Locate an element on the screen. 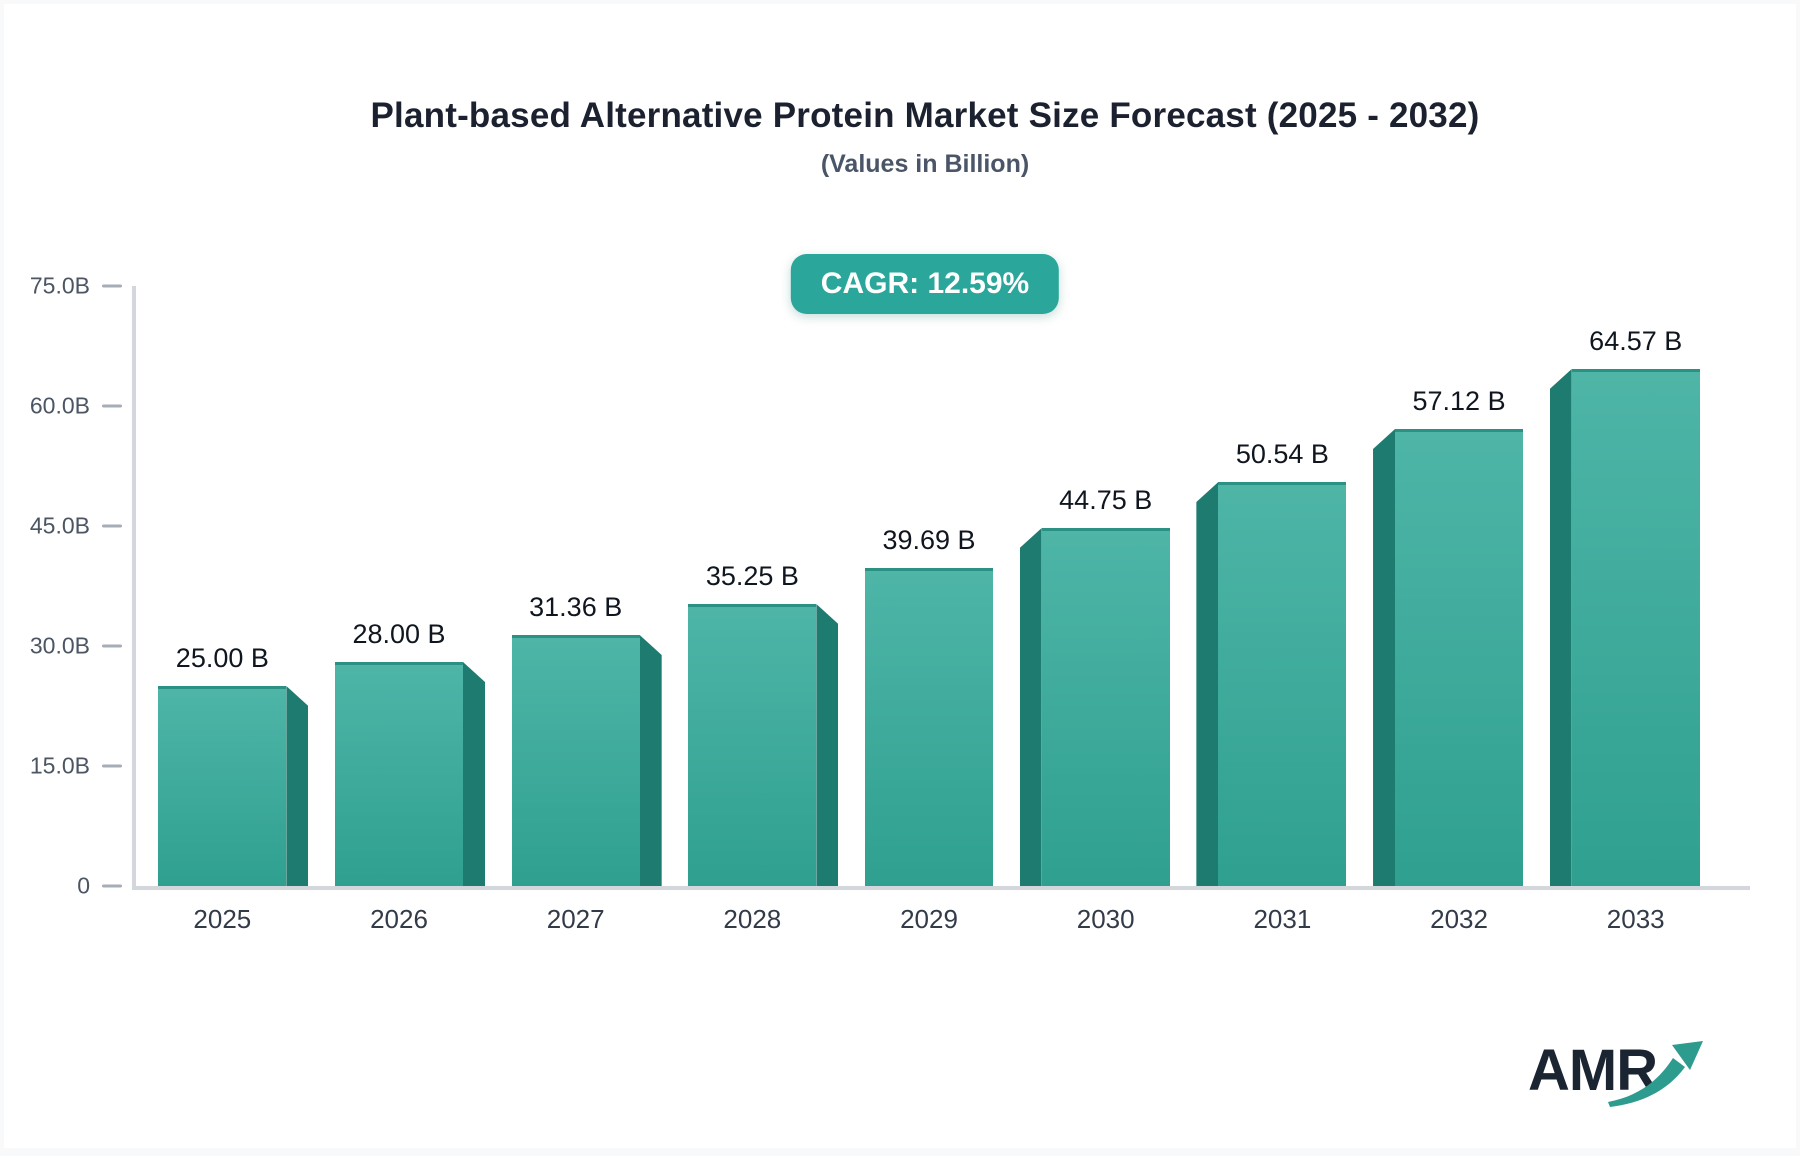 The width and height of the screenshot is (1800, 1156). amr-logo-graphic: AMR is located at coordinates (1615, 1072).